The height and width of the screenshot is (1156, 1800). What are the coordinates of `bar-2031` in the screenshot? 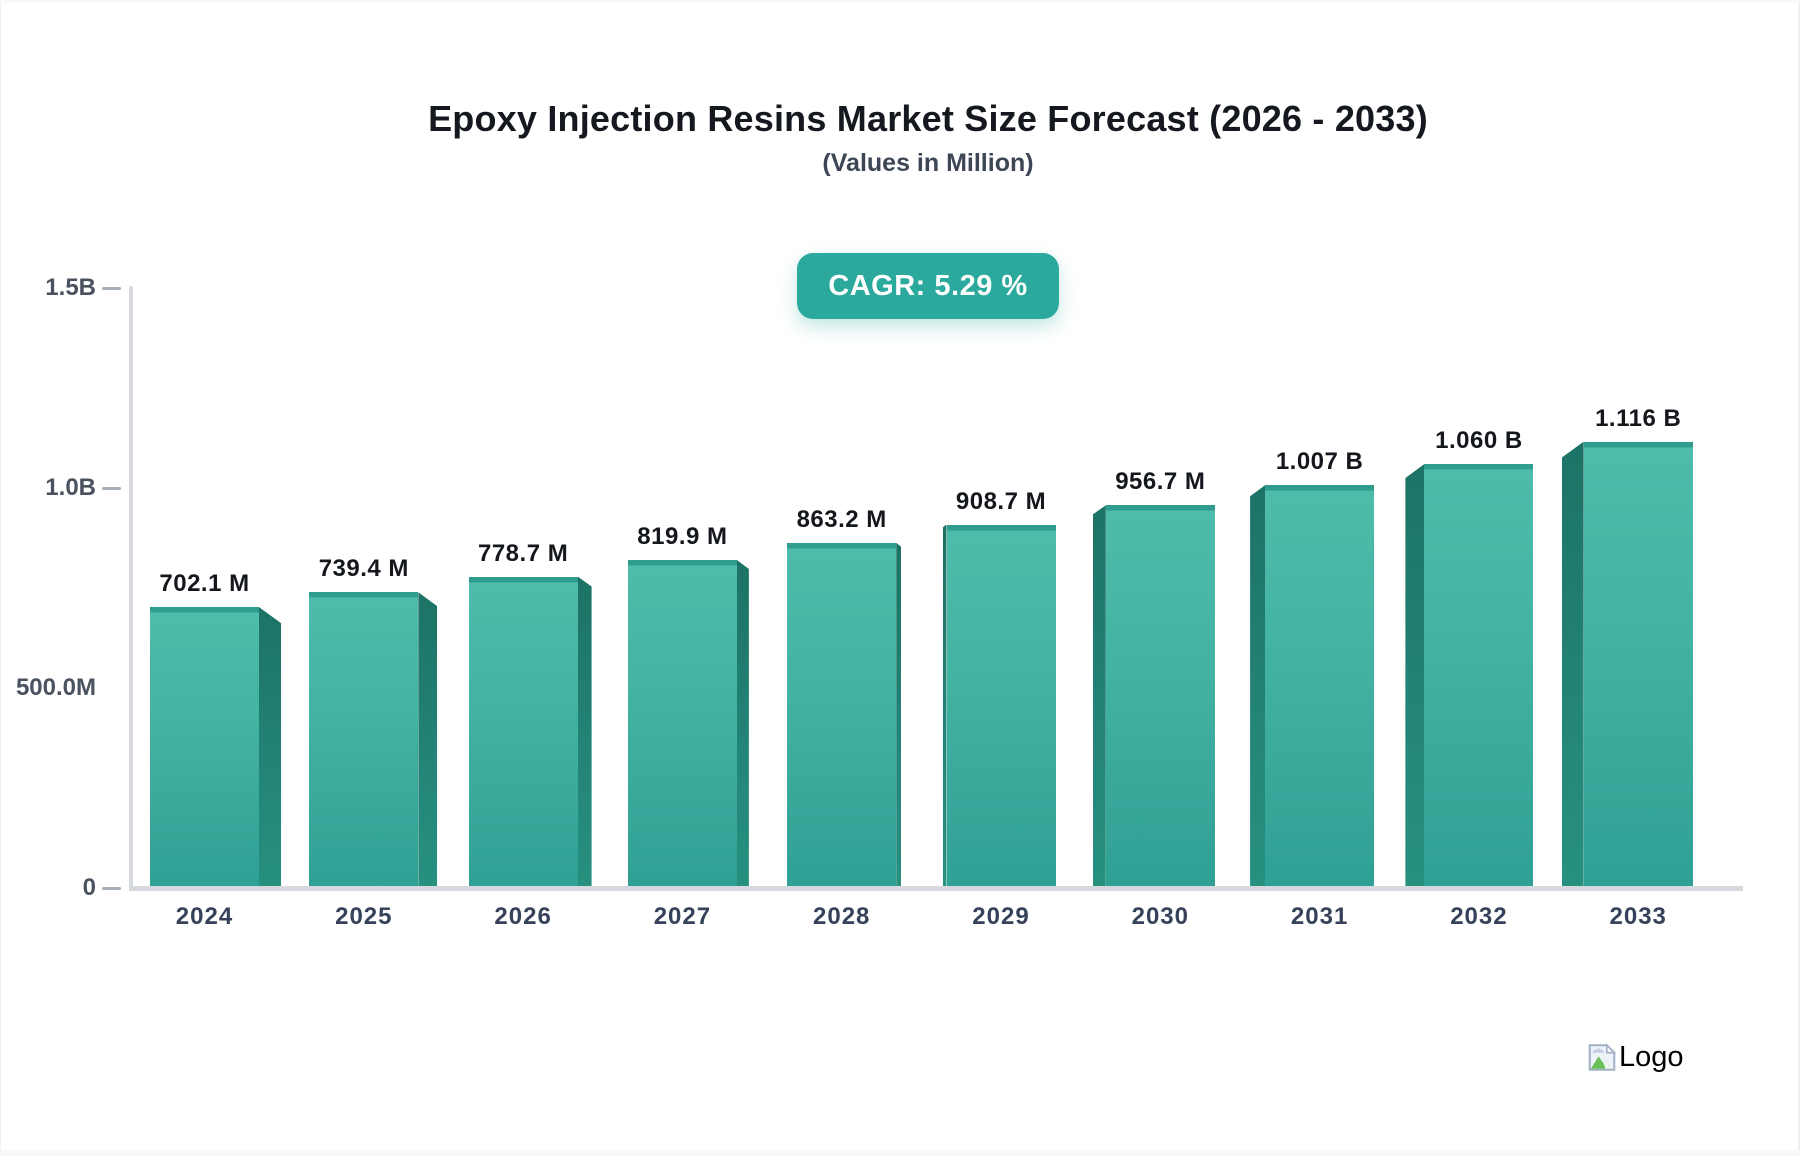 It's located at (1320, 686).